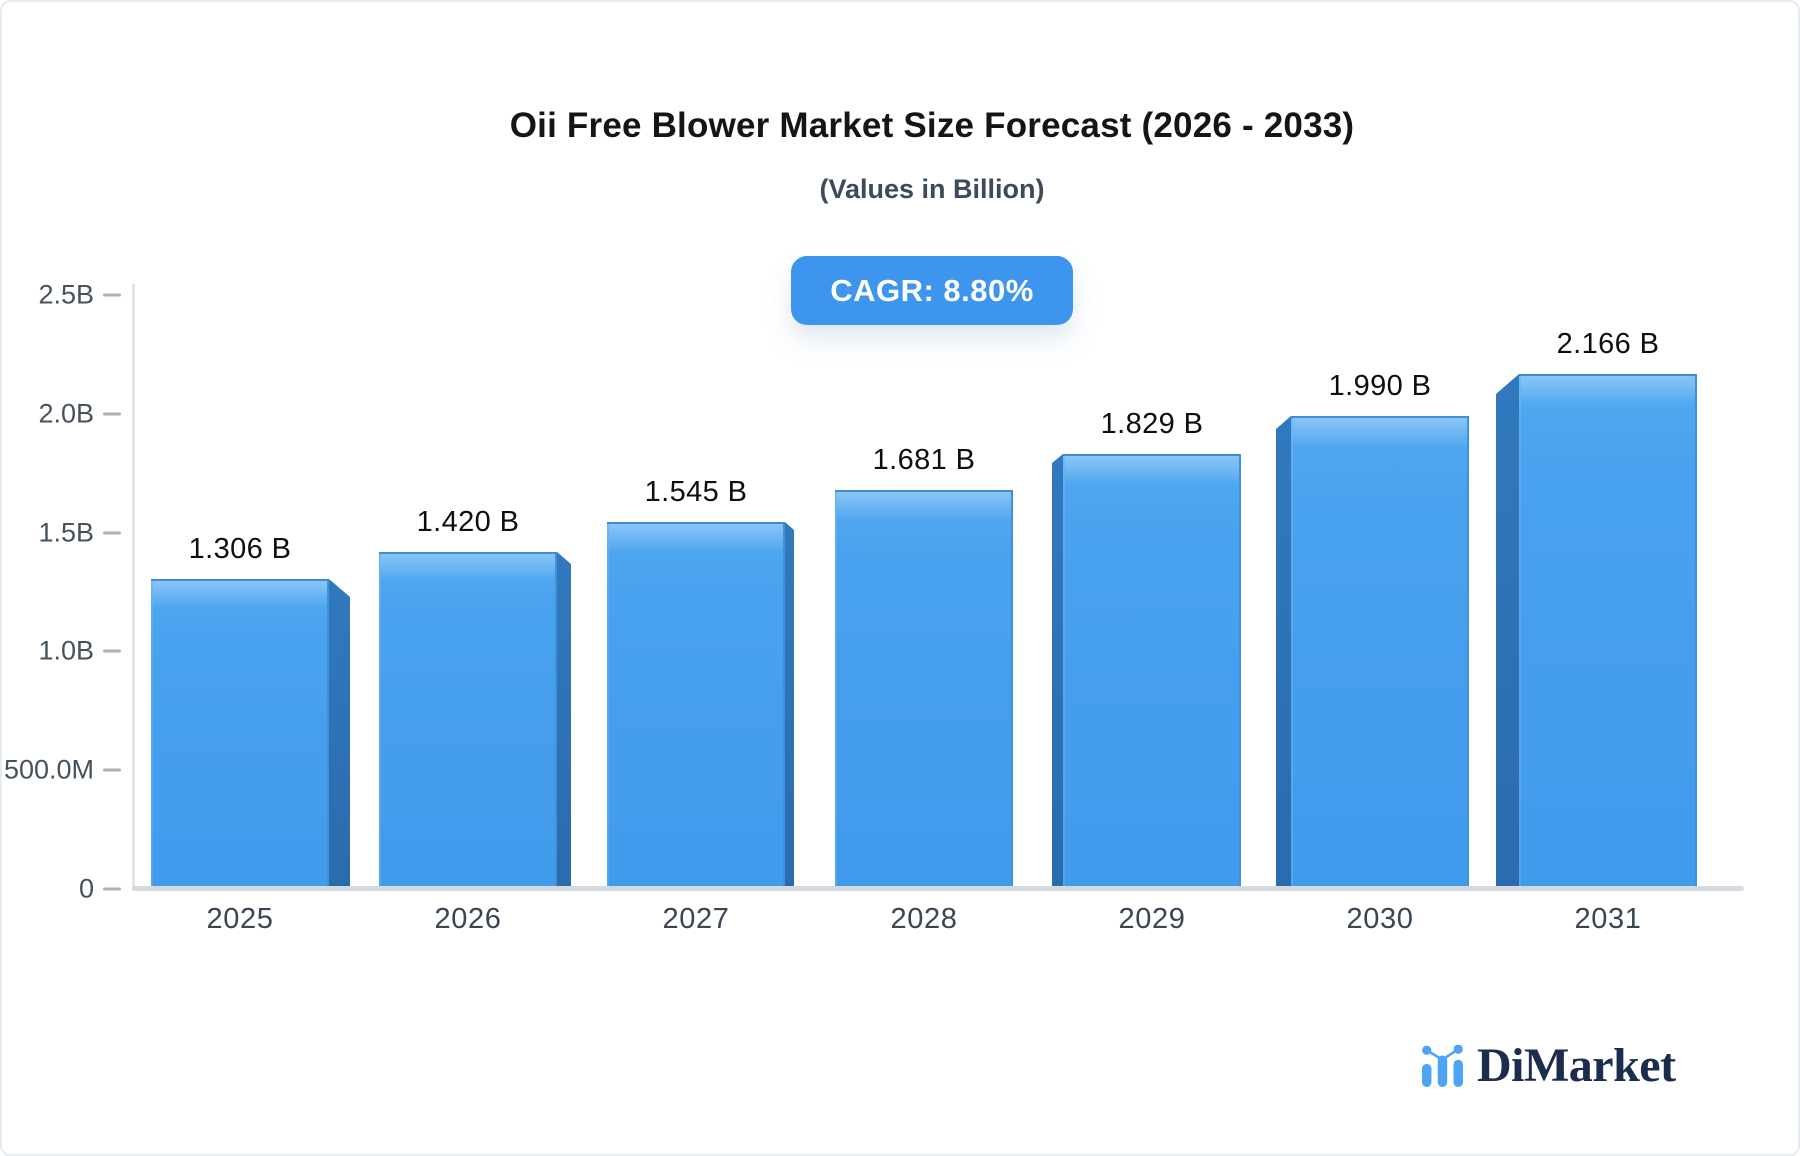  I want to click on bar-2029, so click(1146, 672).